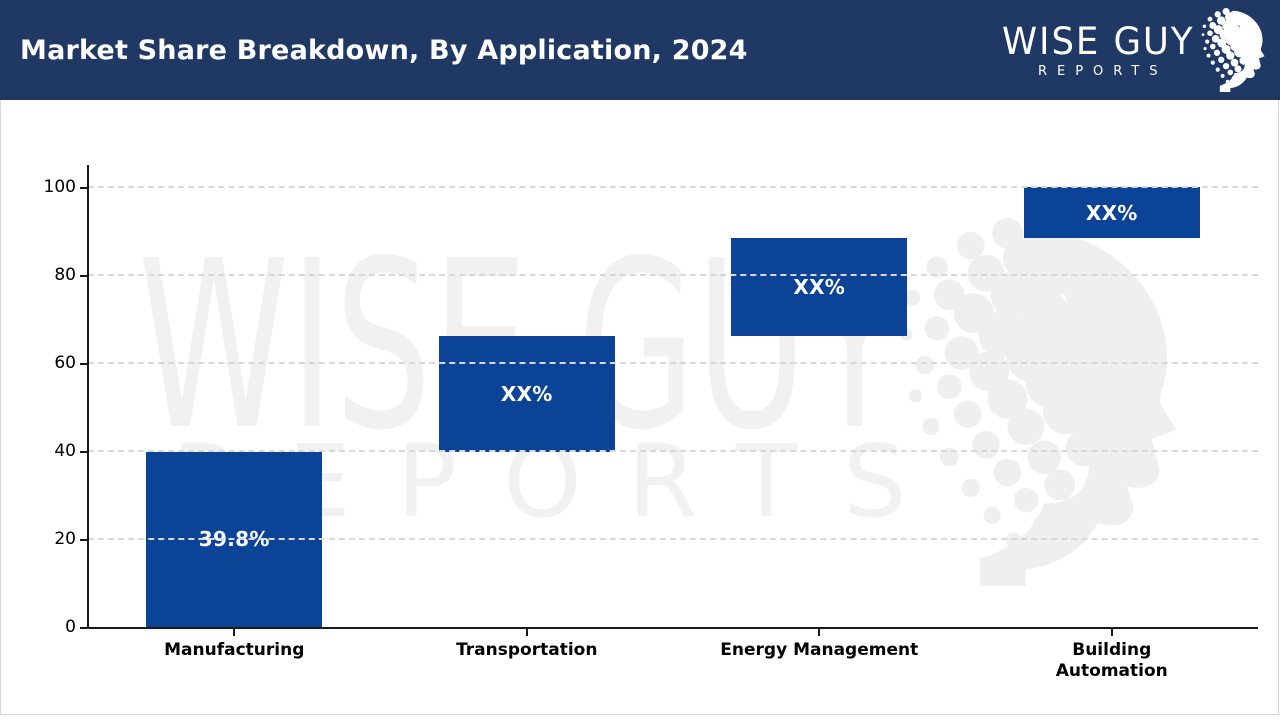 This screenshot has width=1280, height=720. Describe the element at coordinates (1233, 50) in the screenshot. I see `wiseguy-face-icon` at that location.